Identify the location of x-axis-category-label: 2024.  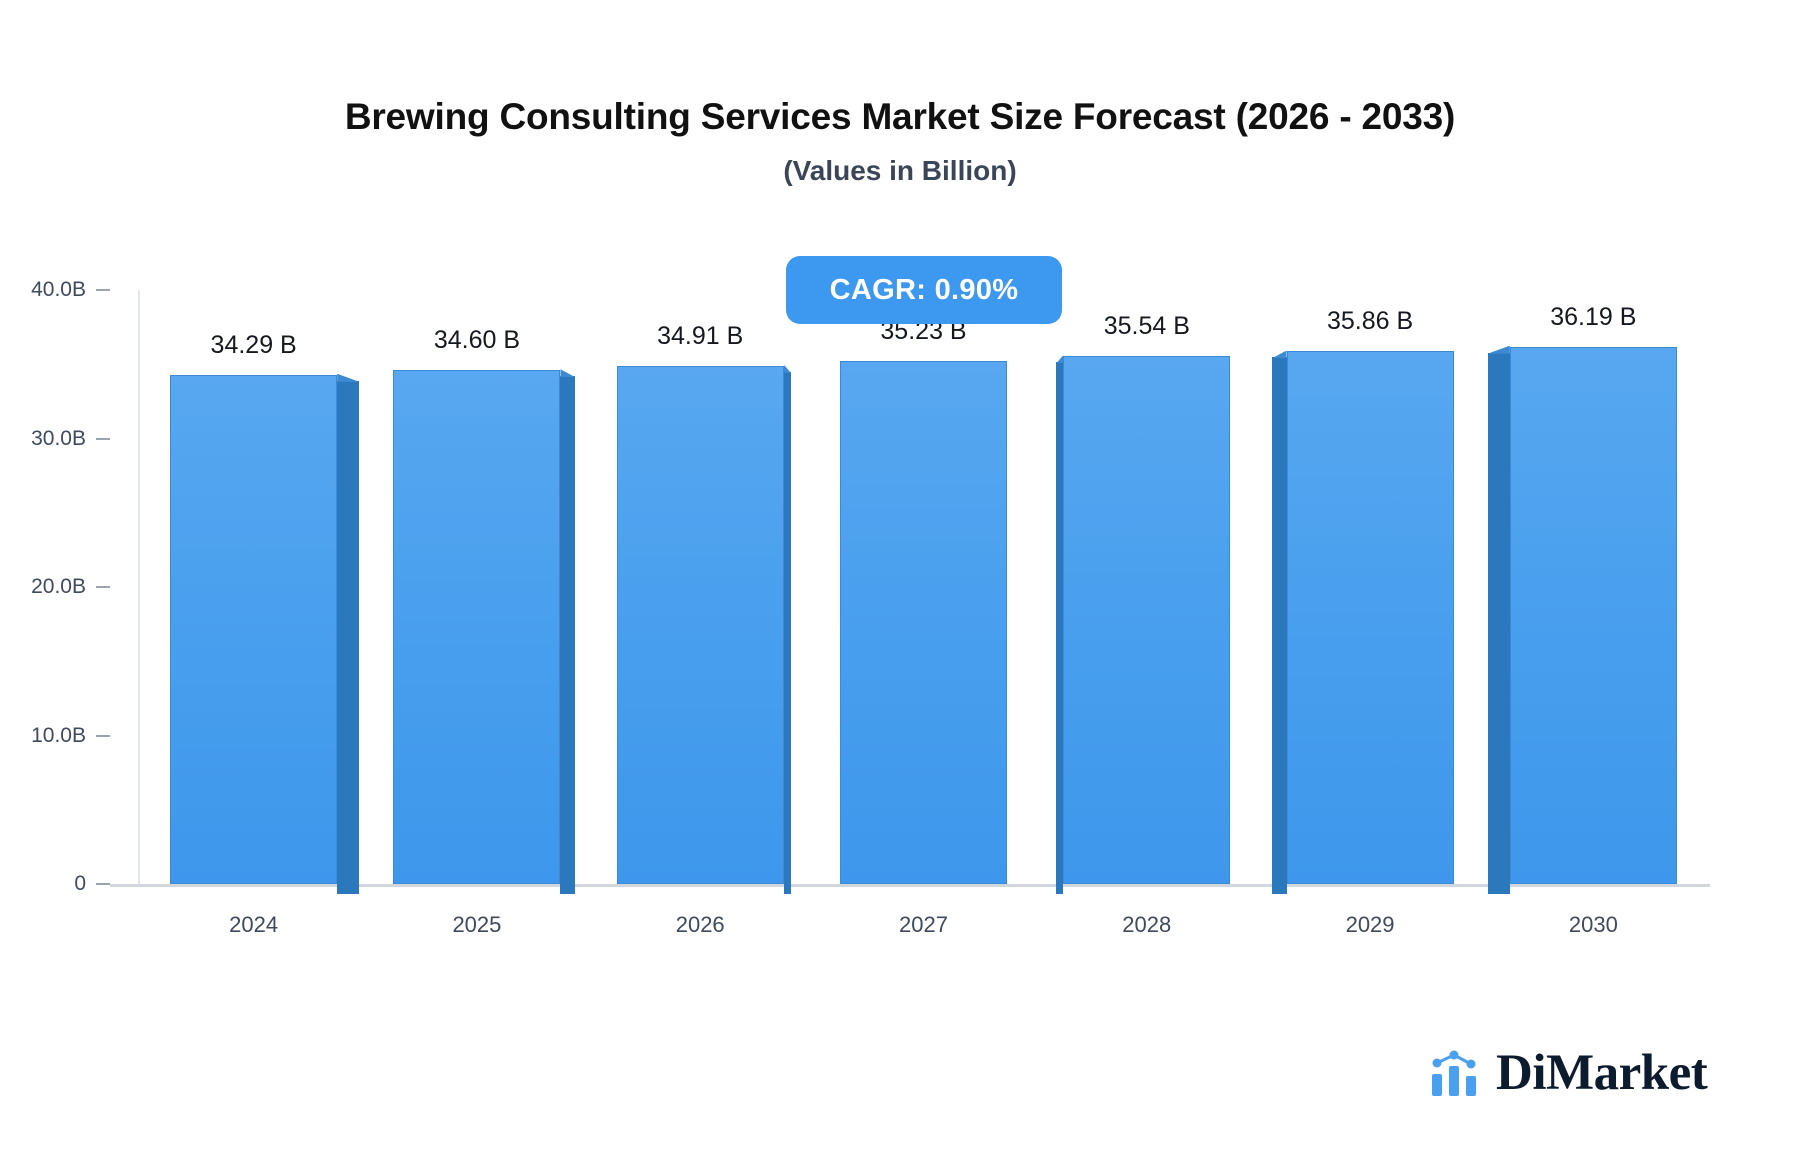
(254, 924).